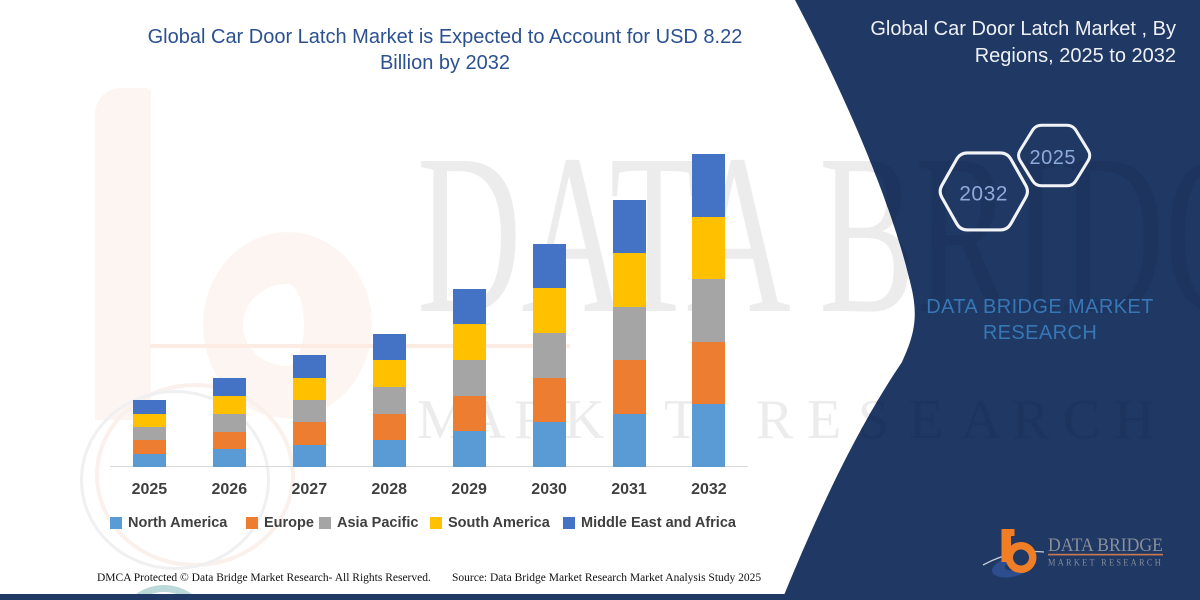 This screenshot has height=600, width=1200. What do you see at coordinates (1053, 158) in the screenshot?
I see `svg-text: 2025` at bounding box center [1053, 158].